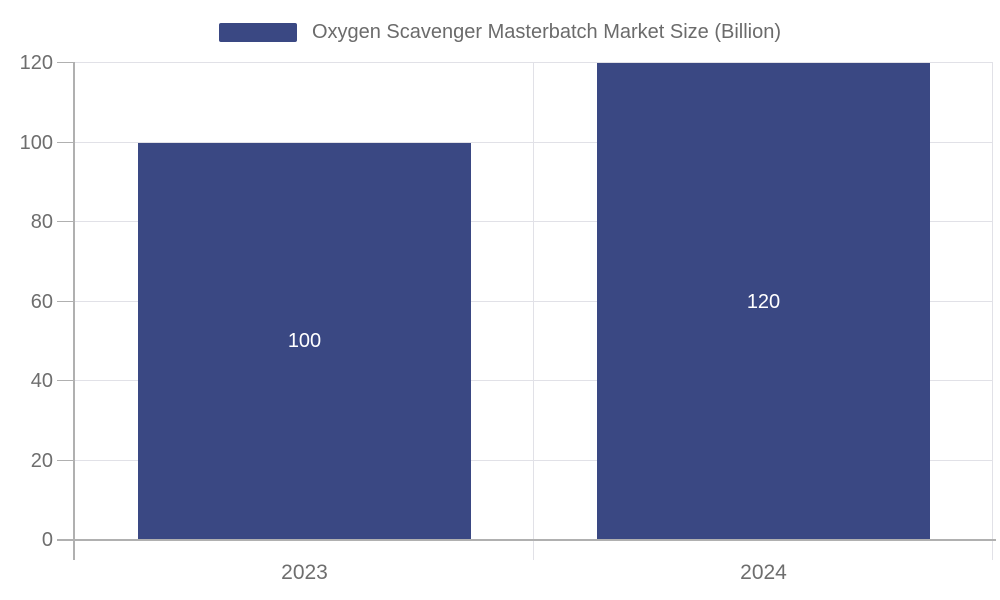  I want to click on y-axis-label: 0, so click(47, 540).